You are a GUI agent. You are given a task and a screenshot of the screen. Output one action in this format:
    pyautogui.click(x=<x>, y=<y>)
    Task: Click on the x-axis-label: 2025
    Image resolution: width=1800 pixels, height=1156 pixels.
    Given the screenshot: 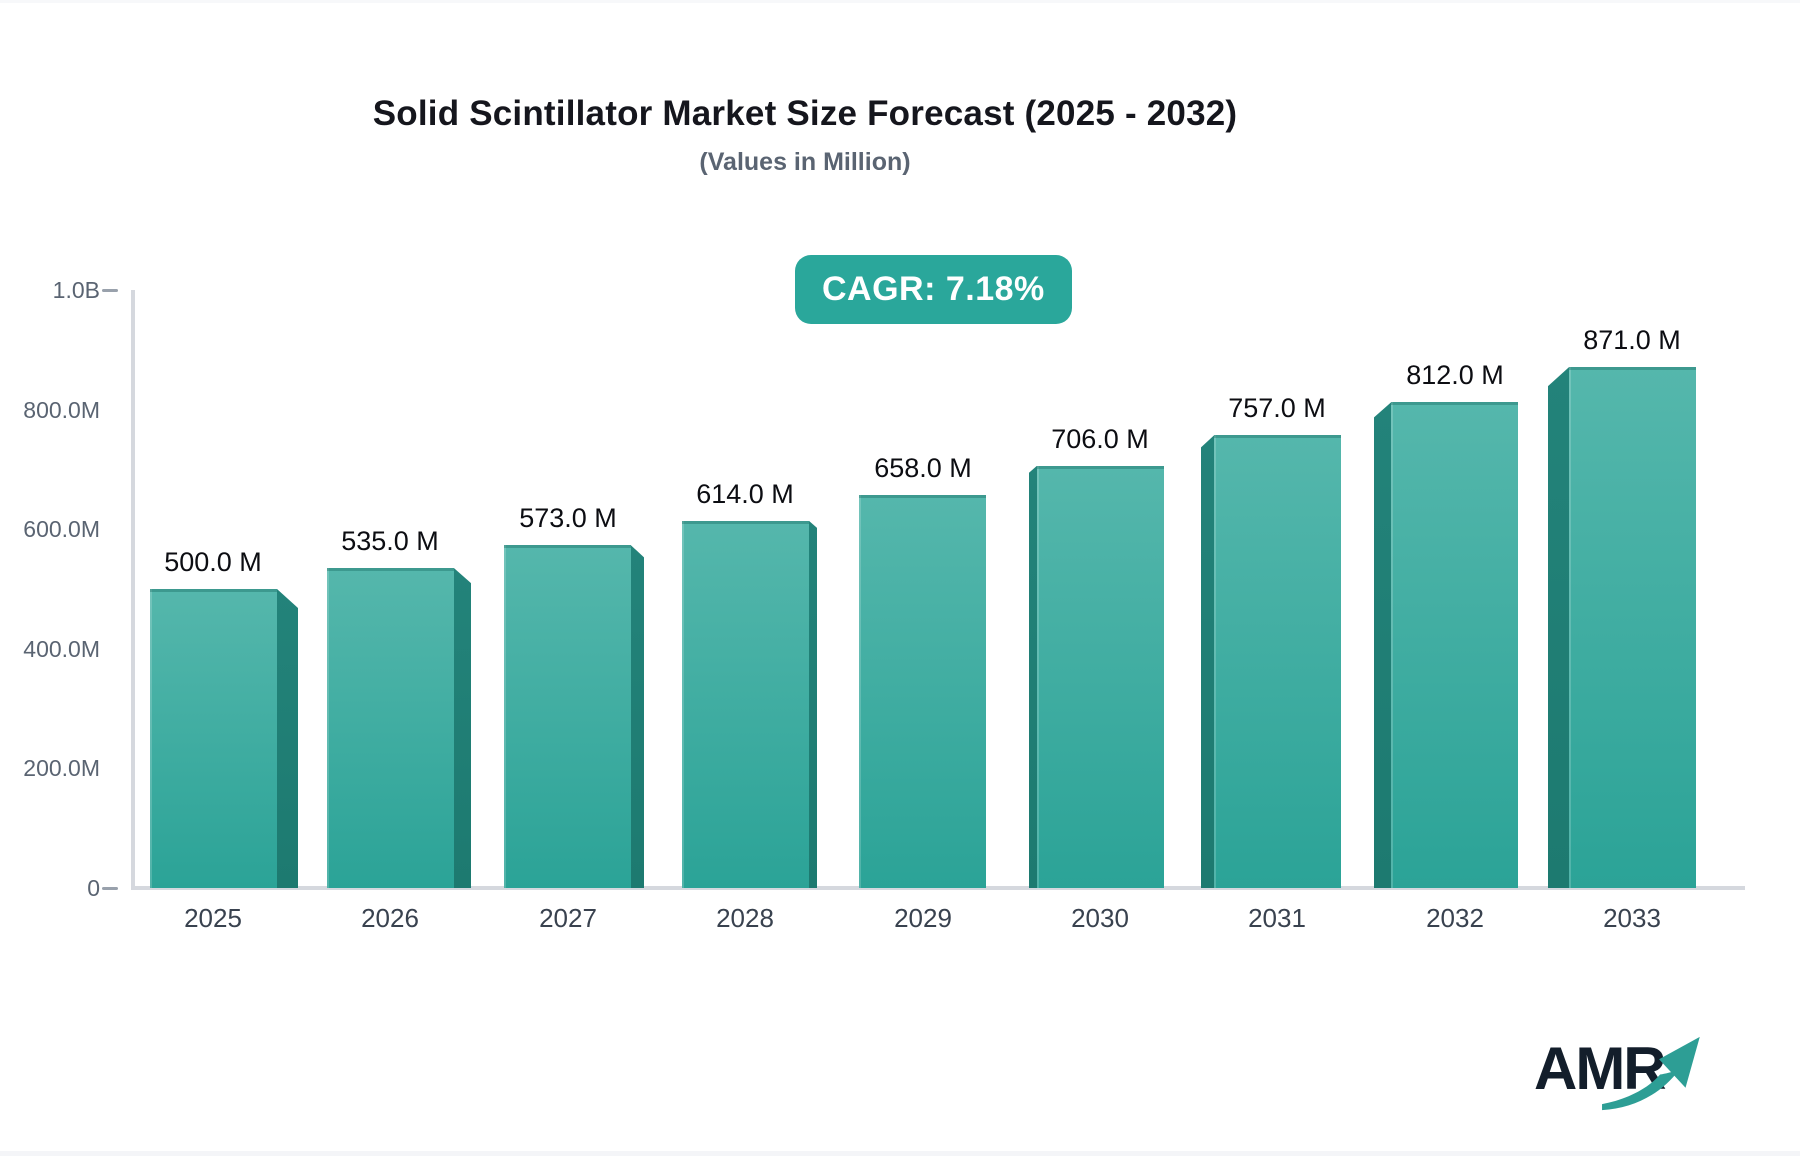 What is the action you would take?
    pyautogui.click(x=213, y=918)
    